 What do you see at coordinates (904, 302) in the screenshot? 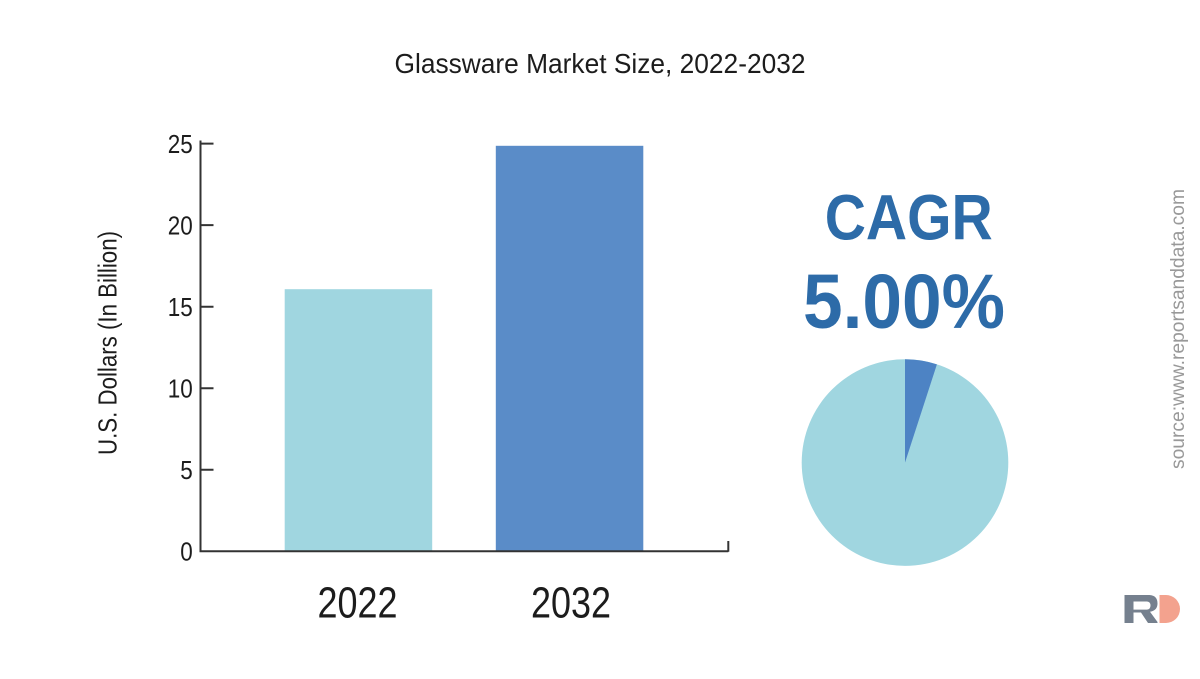
I see `svg-text: 5.00%` at bounding box center [904, 302].